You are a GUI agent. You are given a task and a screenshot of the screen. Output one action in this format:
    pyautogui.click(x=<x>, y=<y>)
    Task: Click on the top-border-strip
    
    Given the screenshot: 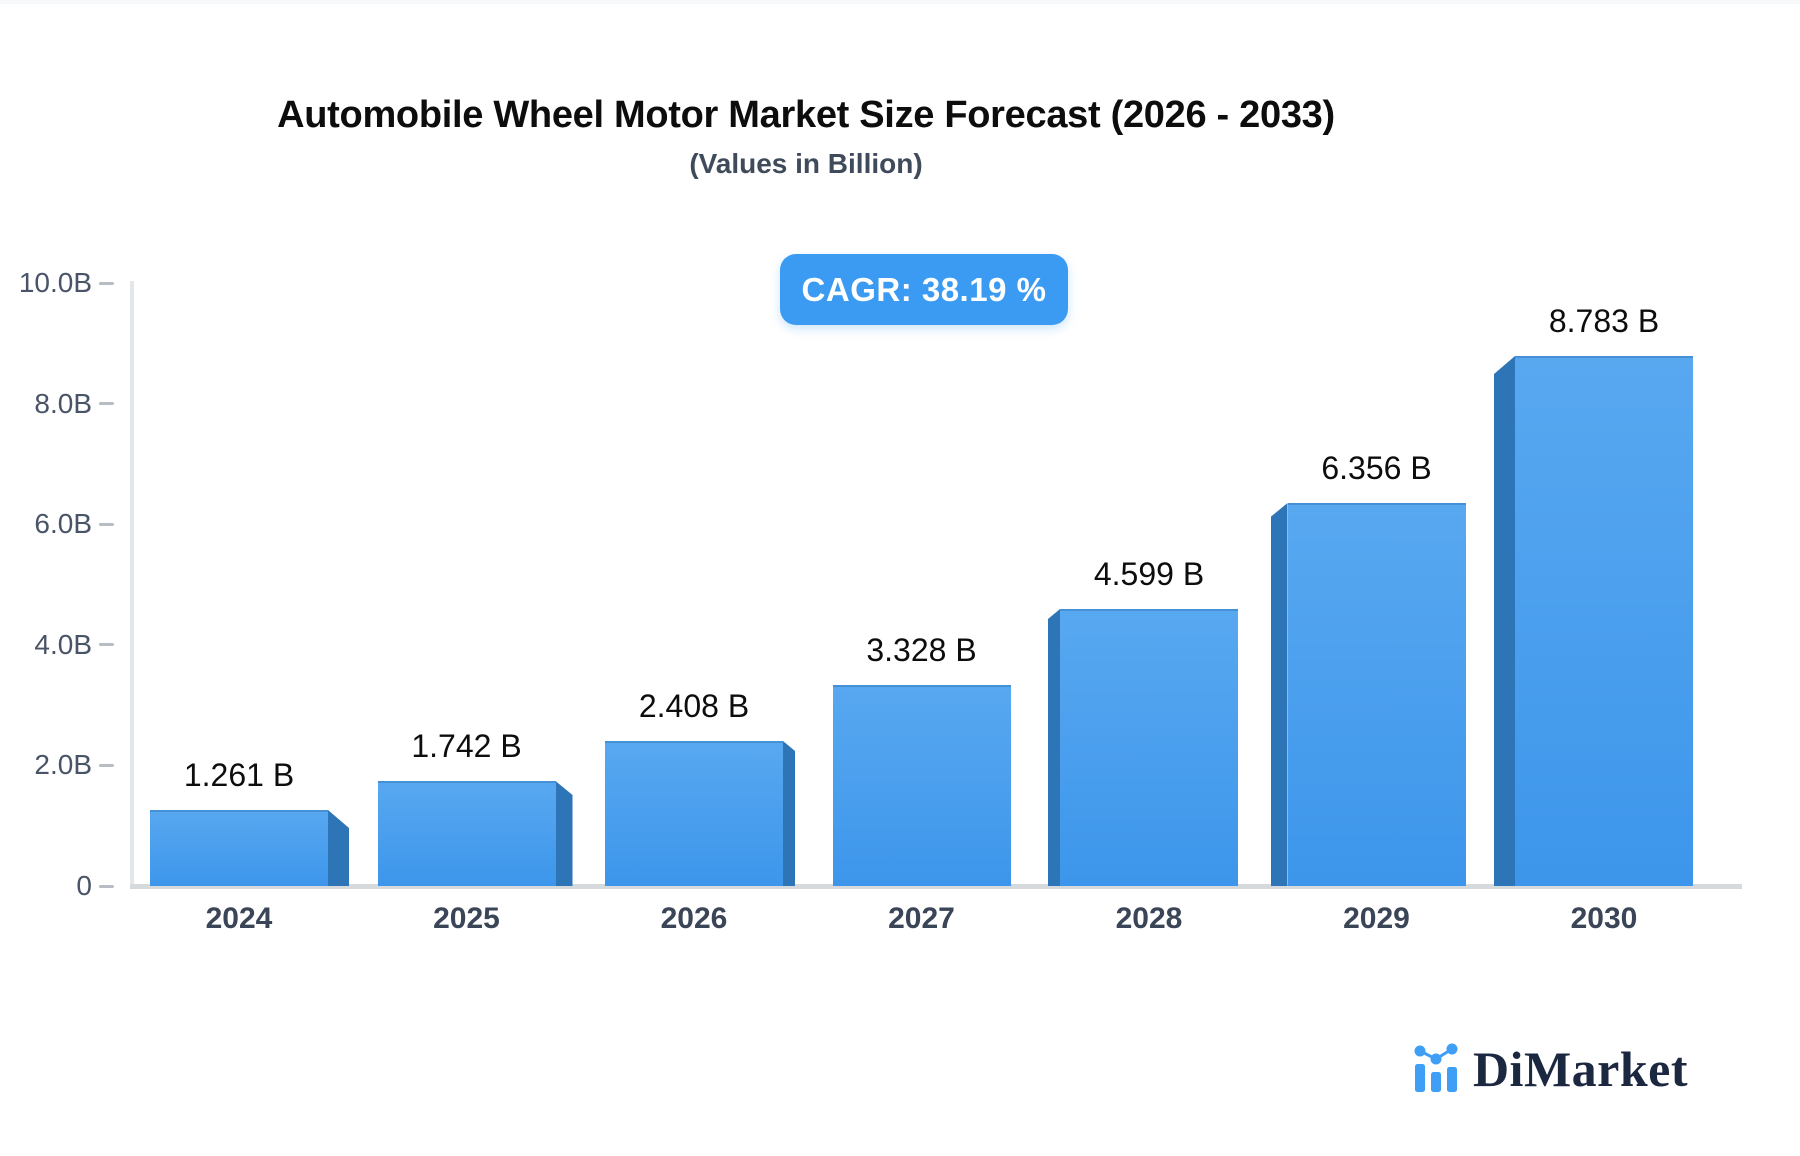 What is the action you would take?
    pyautogui.click(x=900, y=2)
    